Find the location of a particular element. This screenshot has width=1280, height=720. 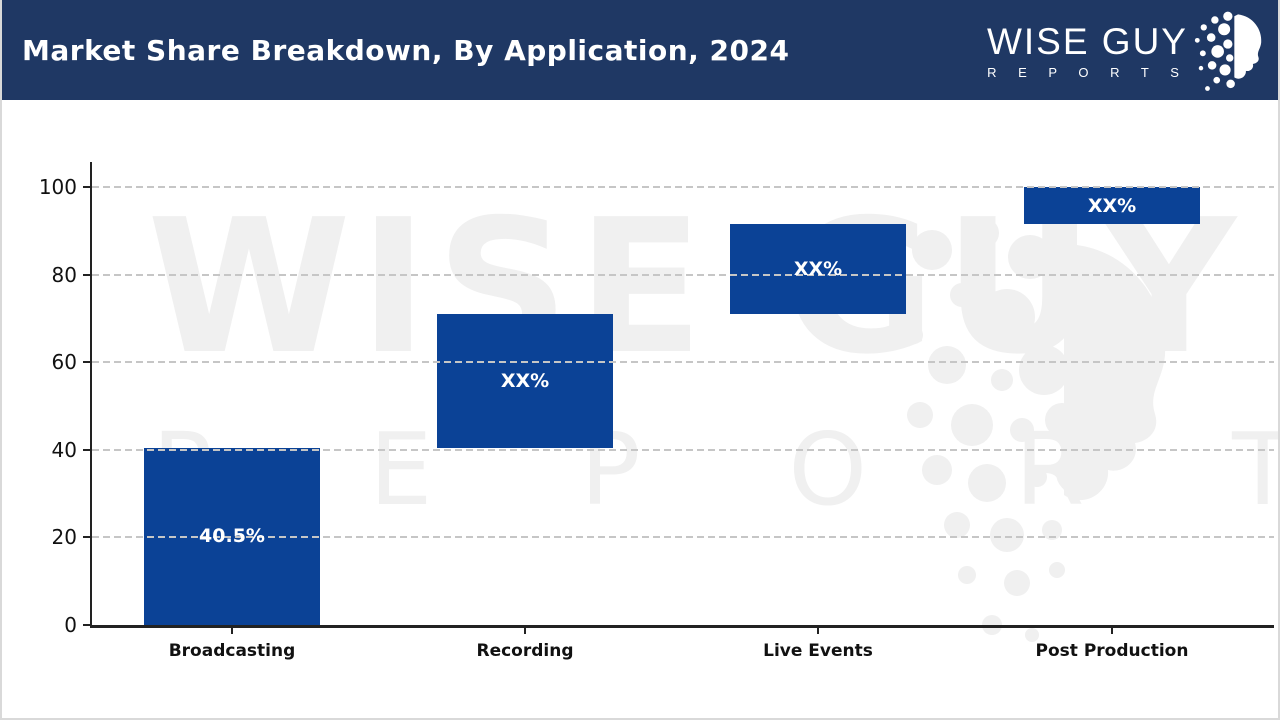

watermark-sub-text: R E P O R T S is located at coordinates (715, 469).